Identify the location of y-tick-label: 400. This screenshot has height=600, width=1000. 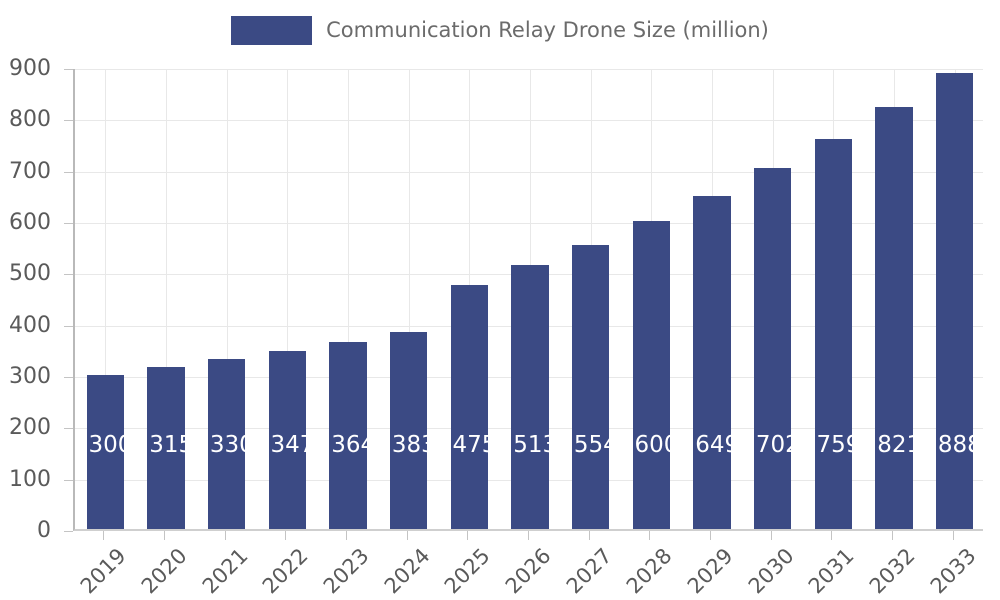
(30, 325).